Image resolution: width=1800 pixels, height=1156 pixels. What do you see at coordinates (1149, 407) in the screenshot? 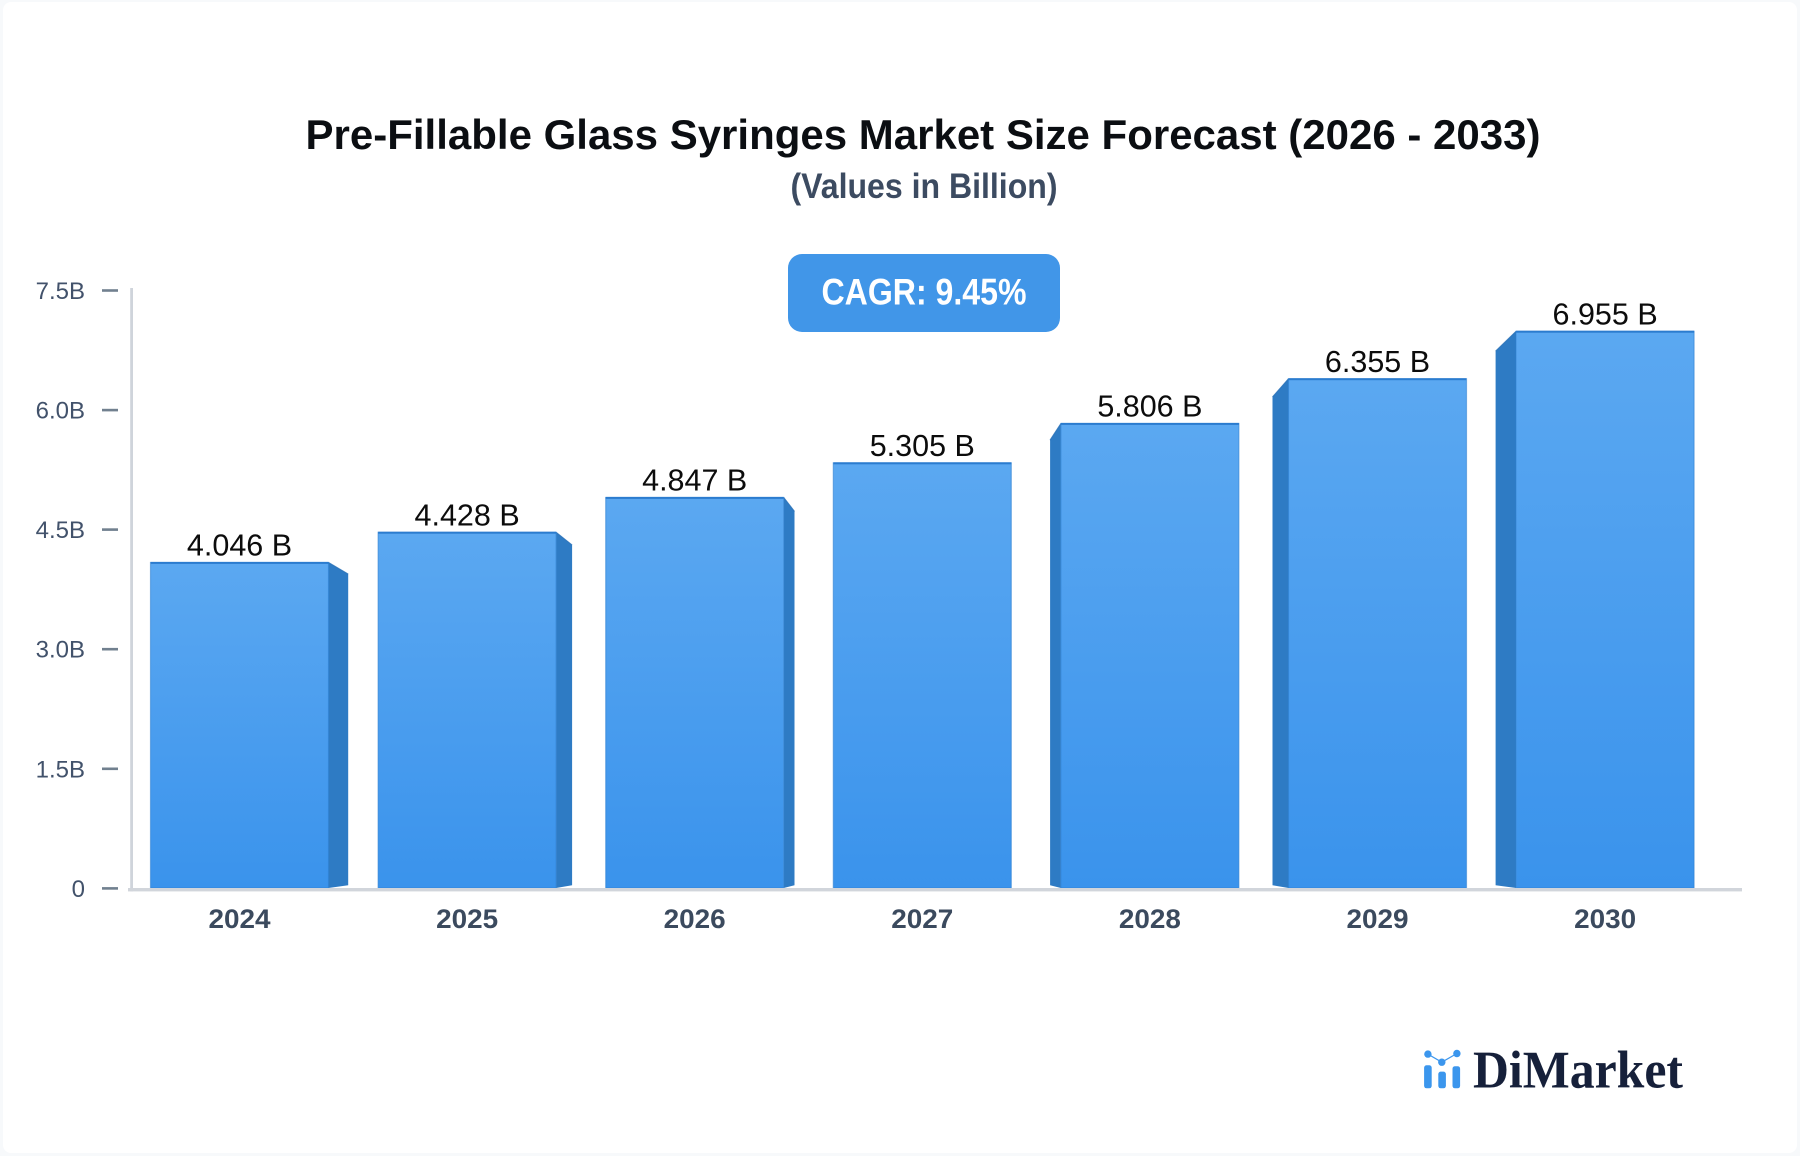
I see `svg-text: 5.806 B` at bounding box center [1149, 407].